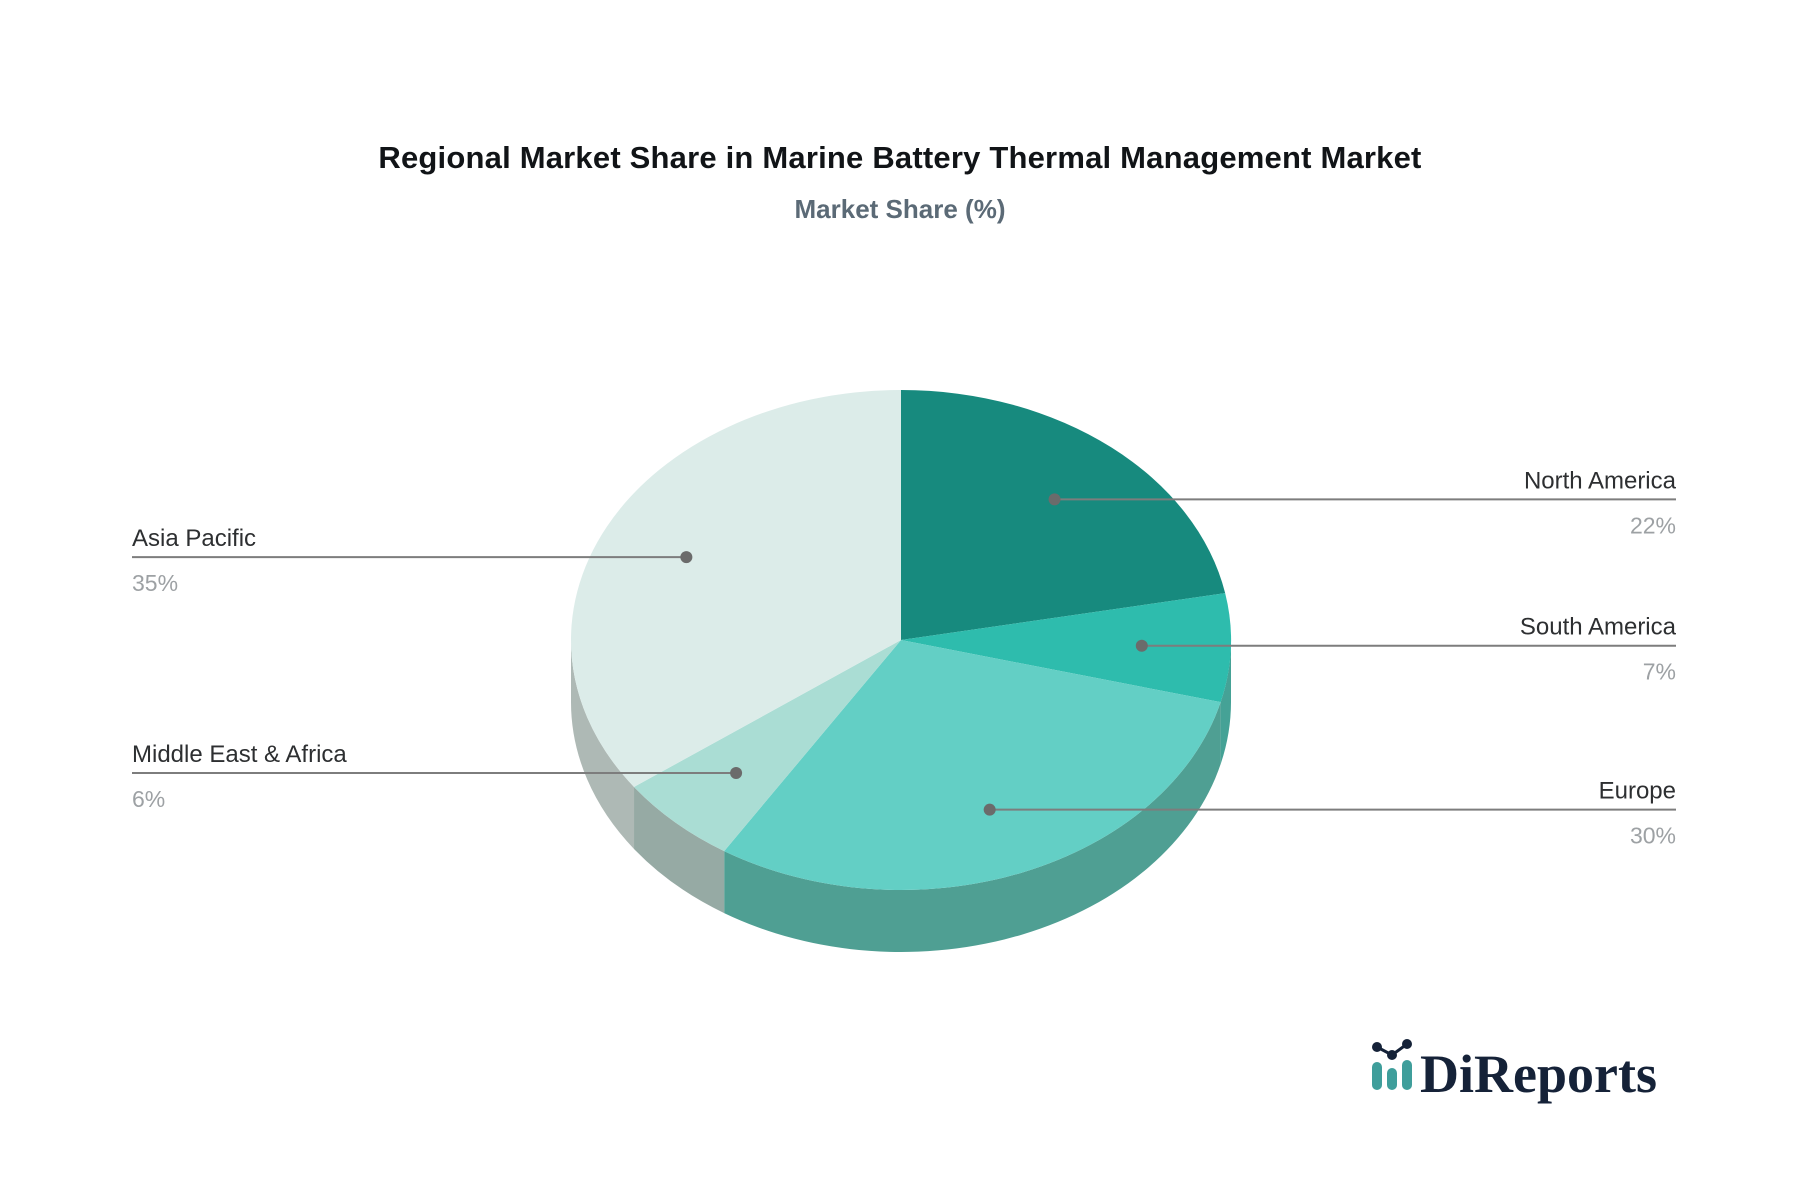 Image resolution: width=1800 pixels, height=1196 pixels. Describe the element at coordinates (603, 744) in the screenshot. I see `pie-slice-side-asia-pacific` at that location.